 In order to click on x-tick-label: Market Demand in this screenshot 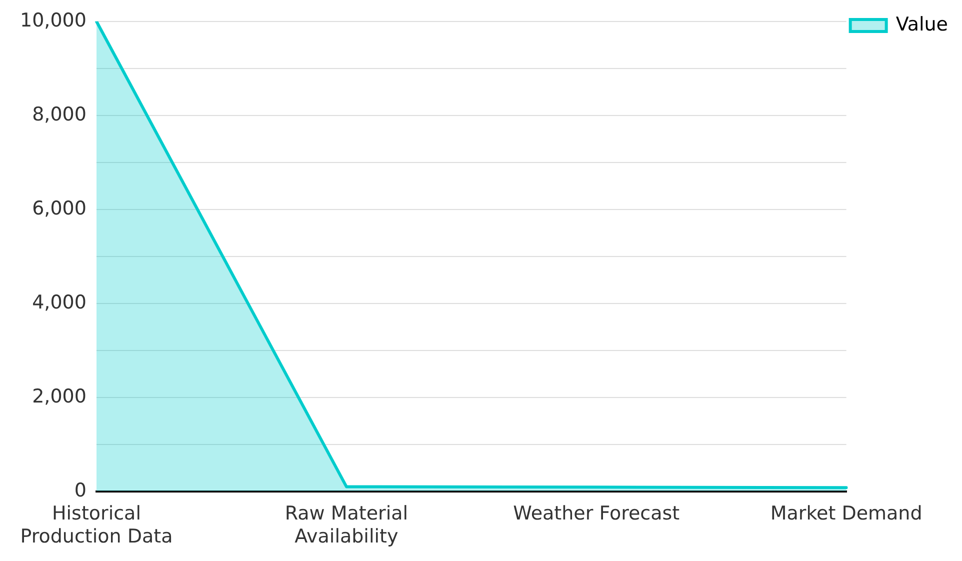, I will do `click(846, 513)`.